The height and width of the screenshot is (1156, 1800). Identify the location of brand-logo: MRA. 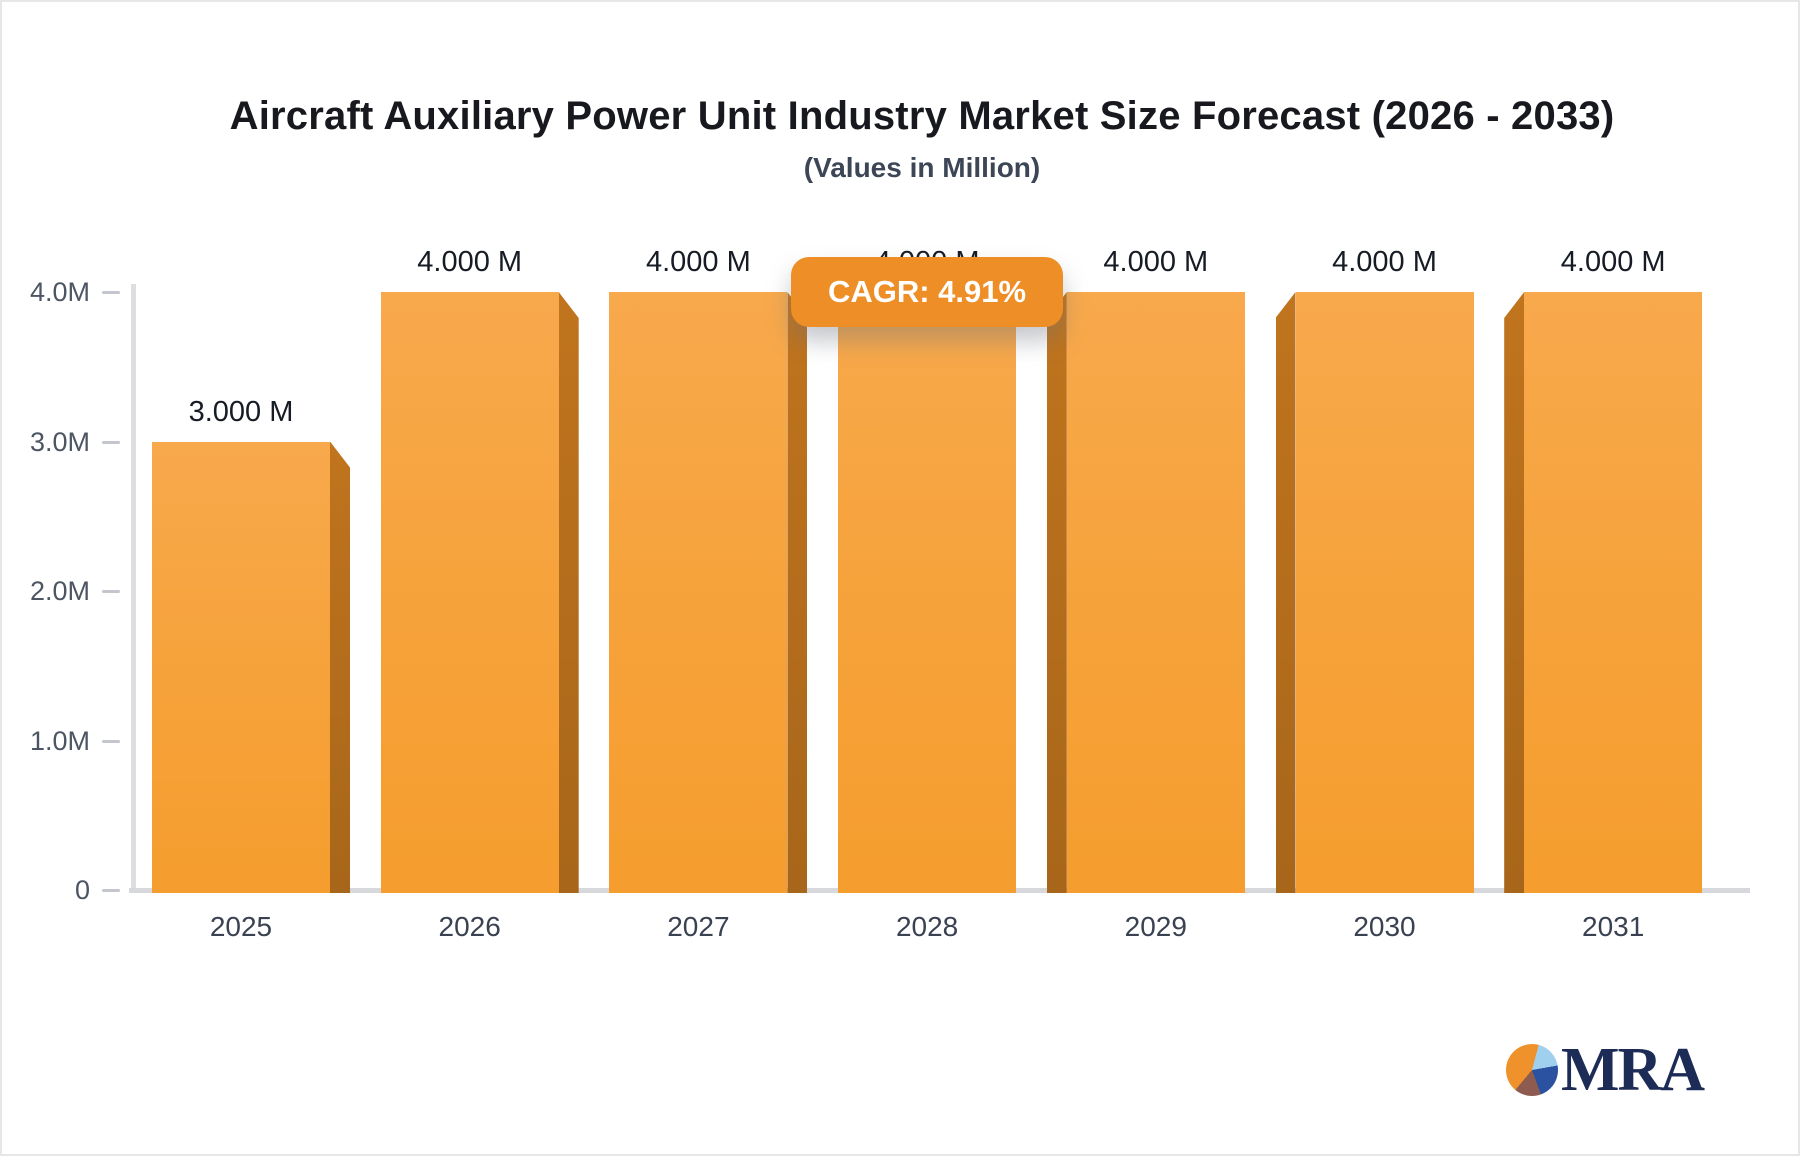
(1605, 1070).